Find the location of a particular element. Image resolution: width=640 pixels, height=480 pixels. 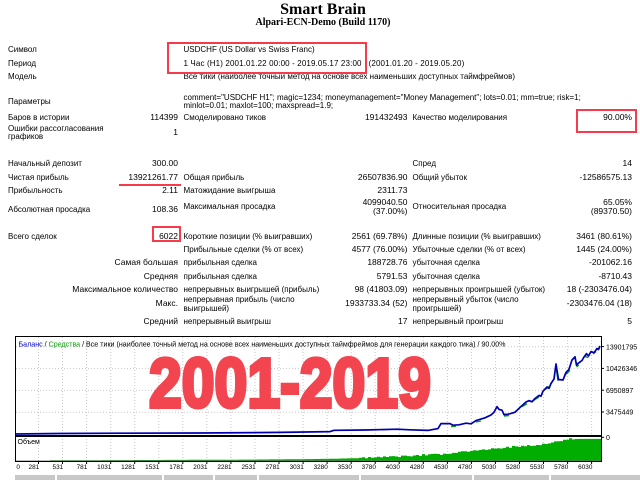

svg-text: 781 is located at coordinates (82, 467).